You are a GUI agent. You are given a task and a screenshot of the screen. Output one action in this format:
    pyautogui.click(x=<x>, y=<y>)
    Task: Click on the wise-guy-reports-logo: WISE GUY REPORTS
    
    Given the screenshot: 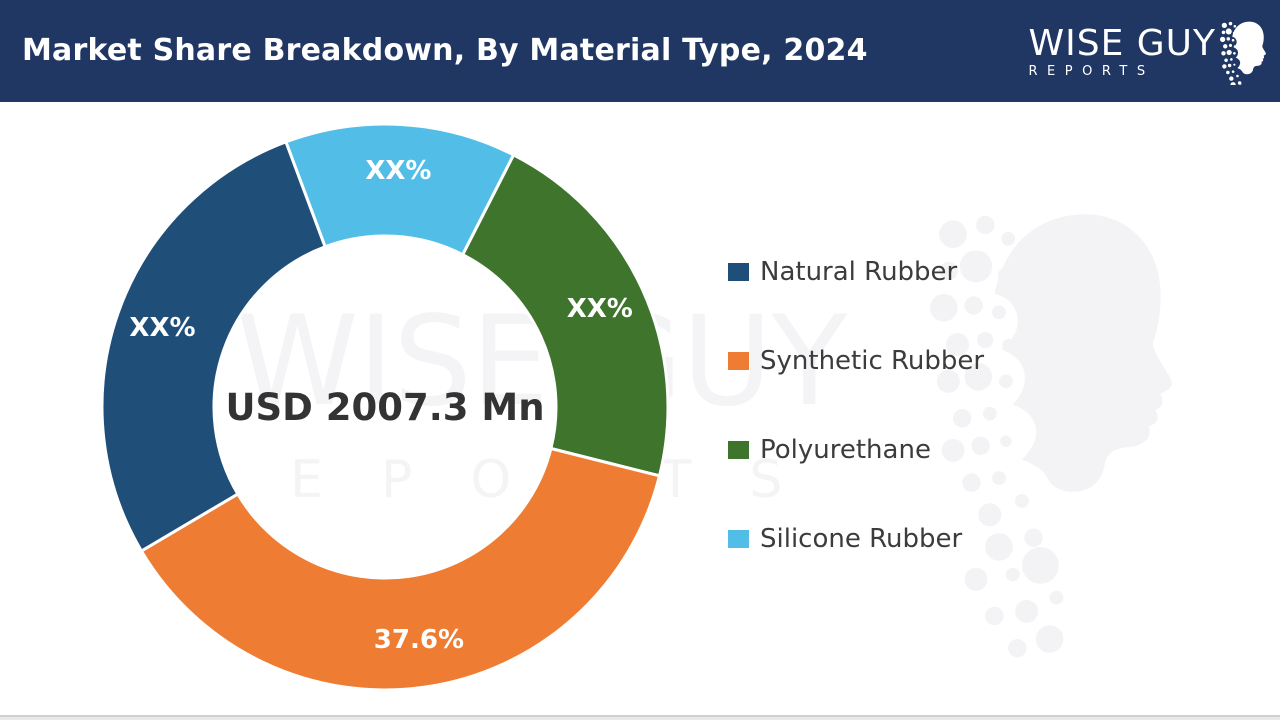 What is the action you would take?
    pyautogui.click(x=1149, y=52)
    